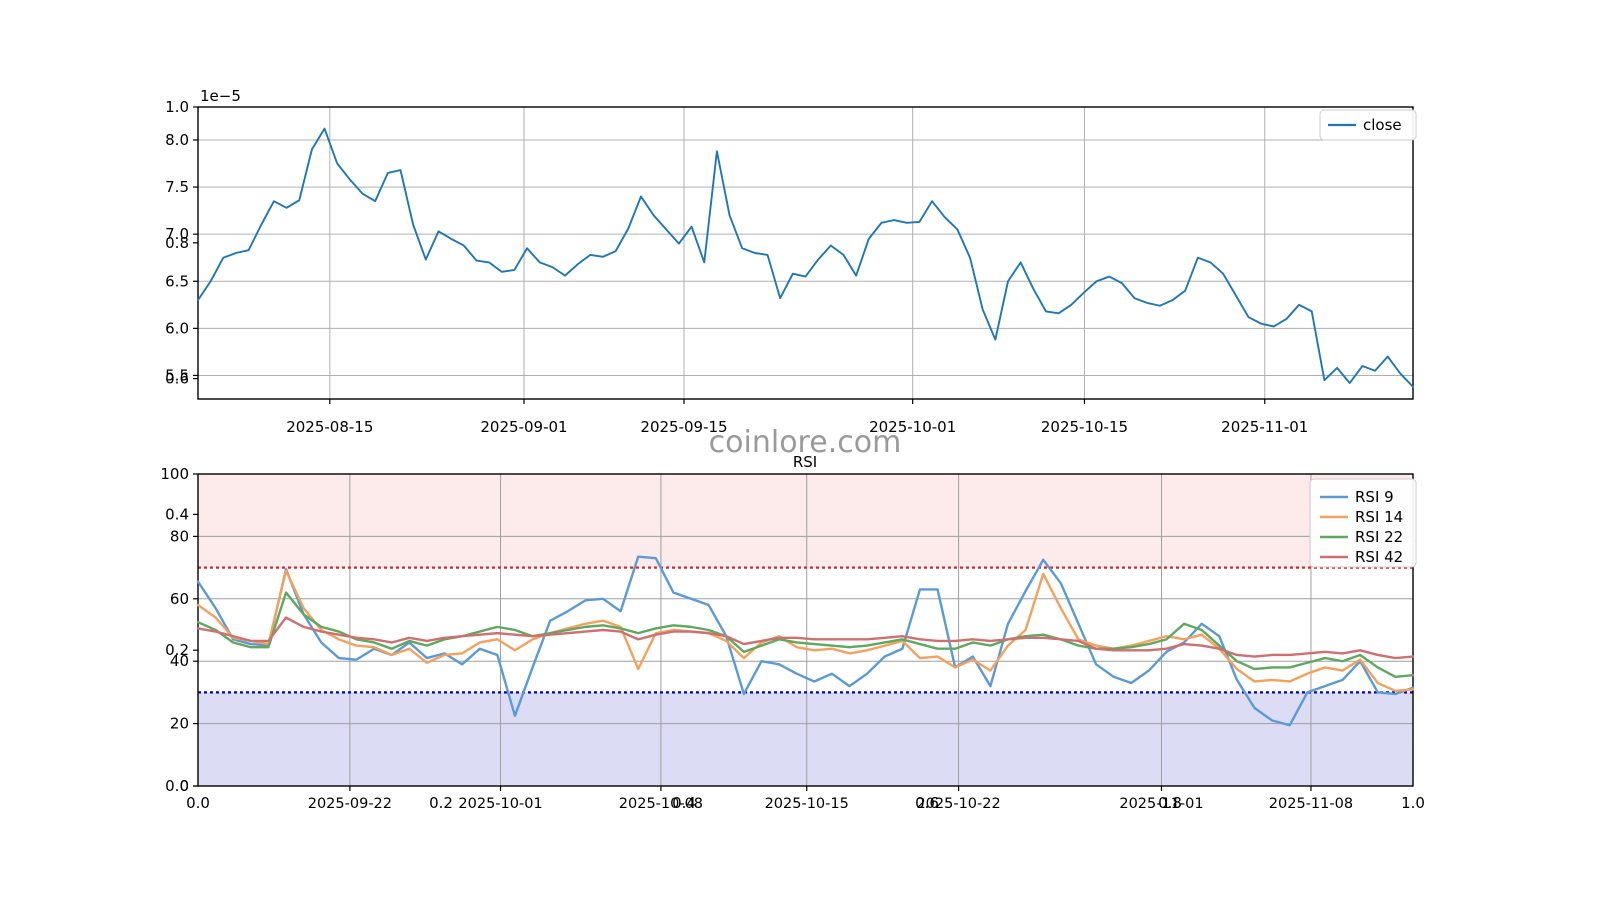 This screenshot has height=900, width=1600. What do you see at coordinates (1170, 803) in the screenshot?
I see `overlay-x-tick-label: 0.8` at bounding box center [1170, 803].